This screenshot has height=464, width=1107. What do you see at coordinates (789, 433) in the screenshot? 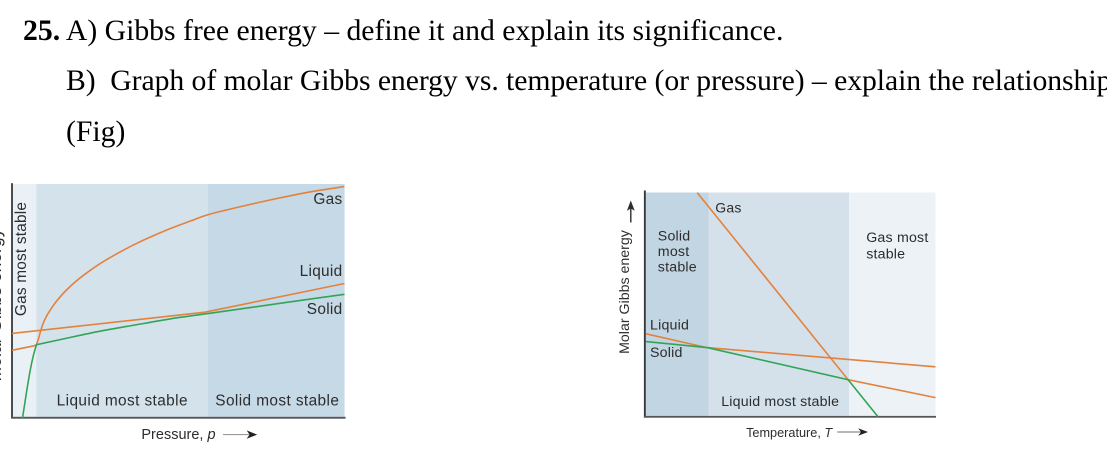
I see `svg-text: Temperature, T` at bounding box center [789, 433].